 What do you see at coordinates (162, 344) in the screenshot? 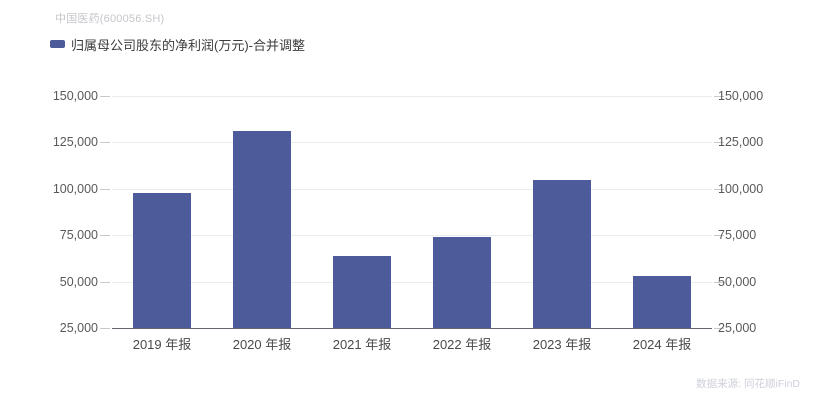
I see `x-axis-label-2019年报: 2019 年报` at bounding box center [162, 344].